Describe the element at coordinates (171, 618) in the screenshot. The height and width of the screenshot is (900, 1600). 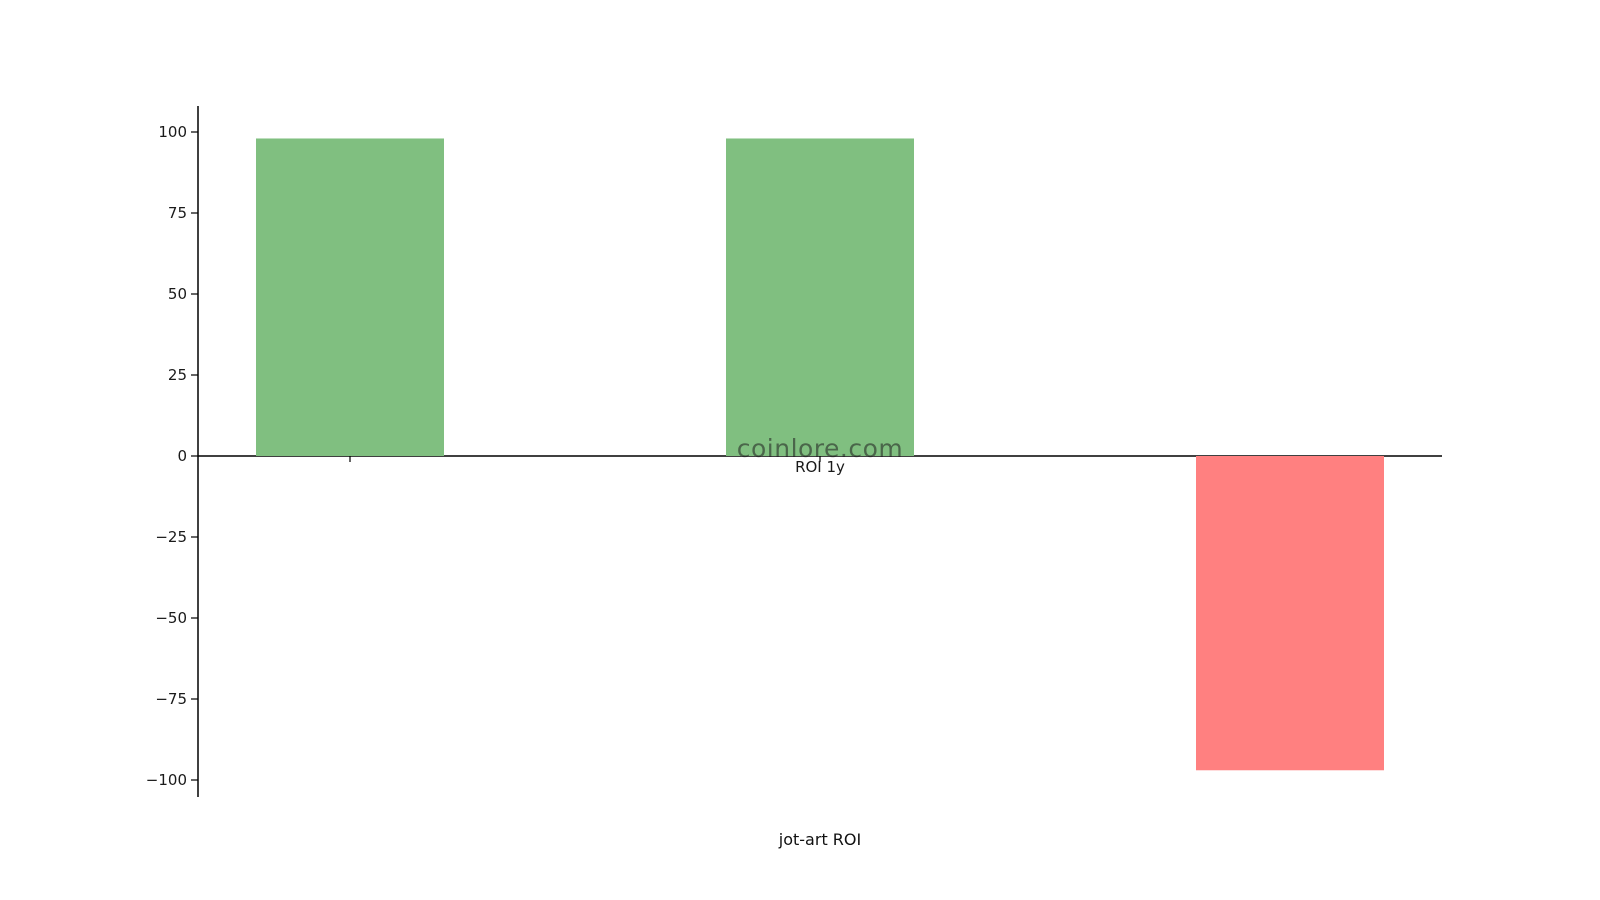
I see `y-tick-label: −50` at that location.